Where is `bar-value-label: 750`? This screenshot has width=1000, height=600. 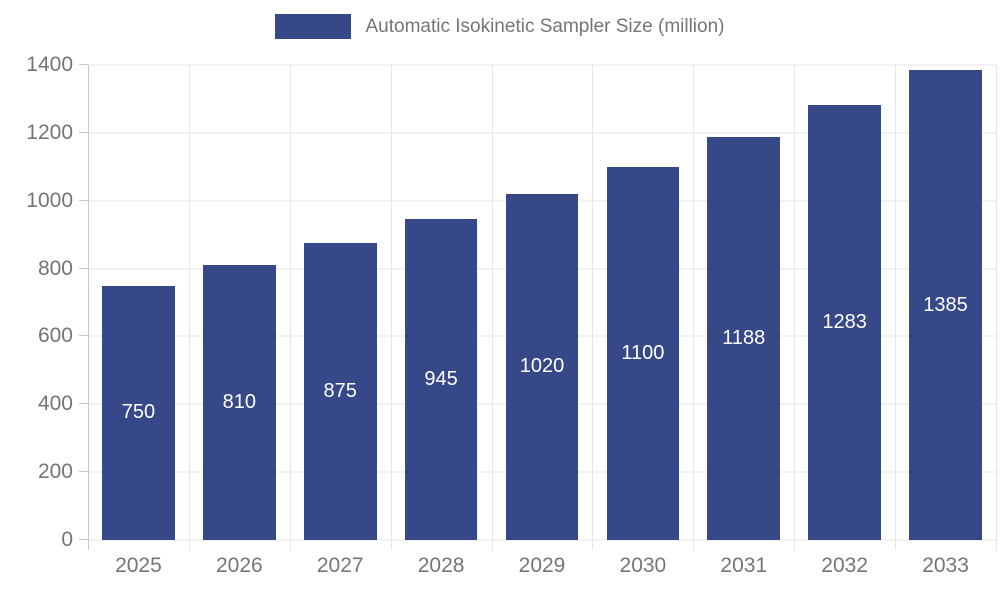
bar-value-label: 750 is located at coordinates (138, 412).